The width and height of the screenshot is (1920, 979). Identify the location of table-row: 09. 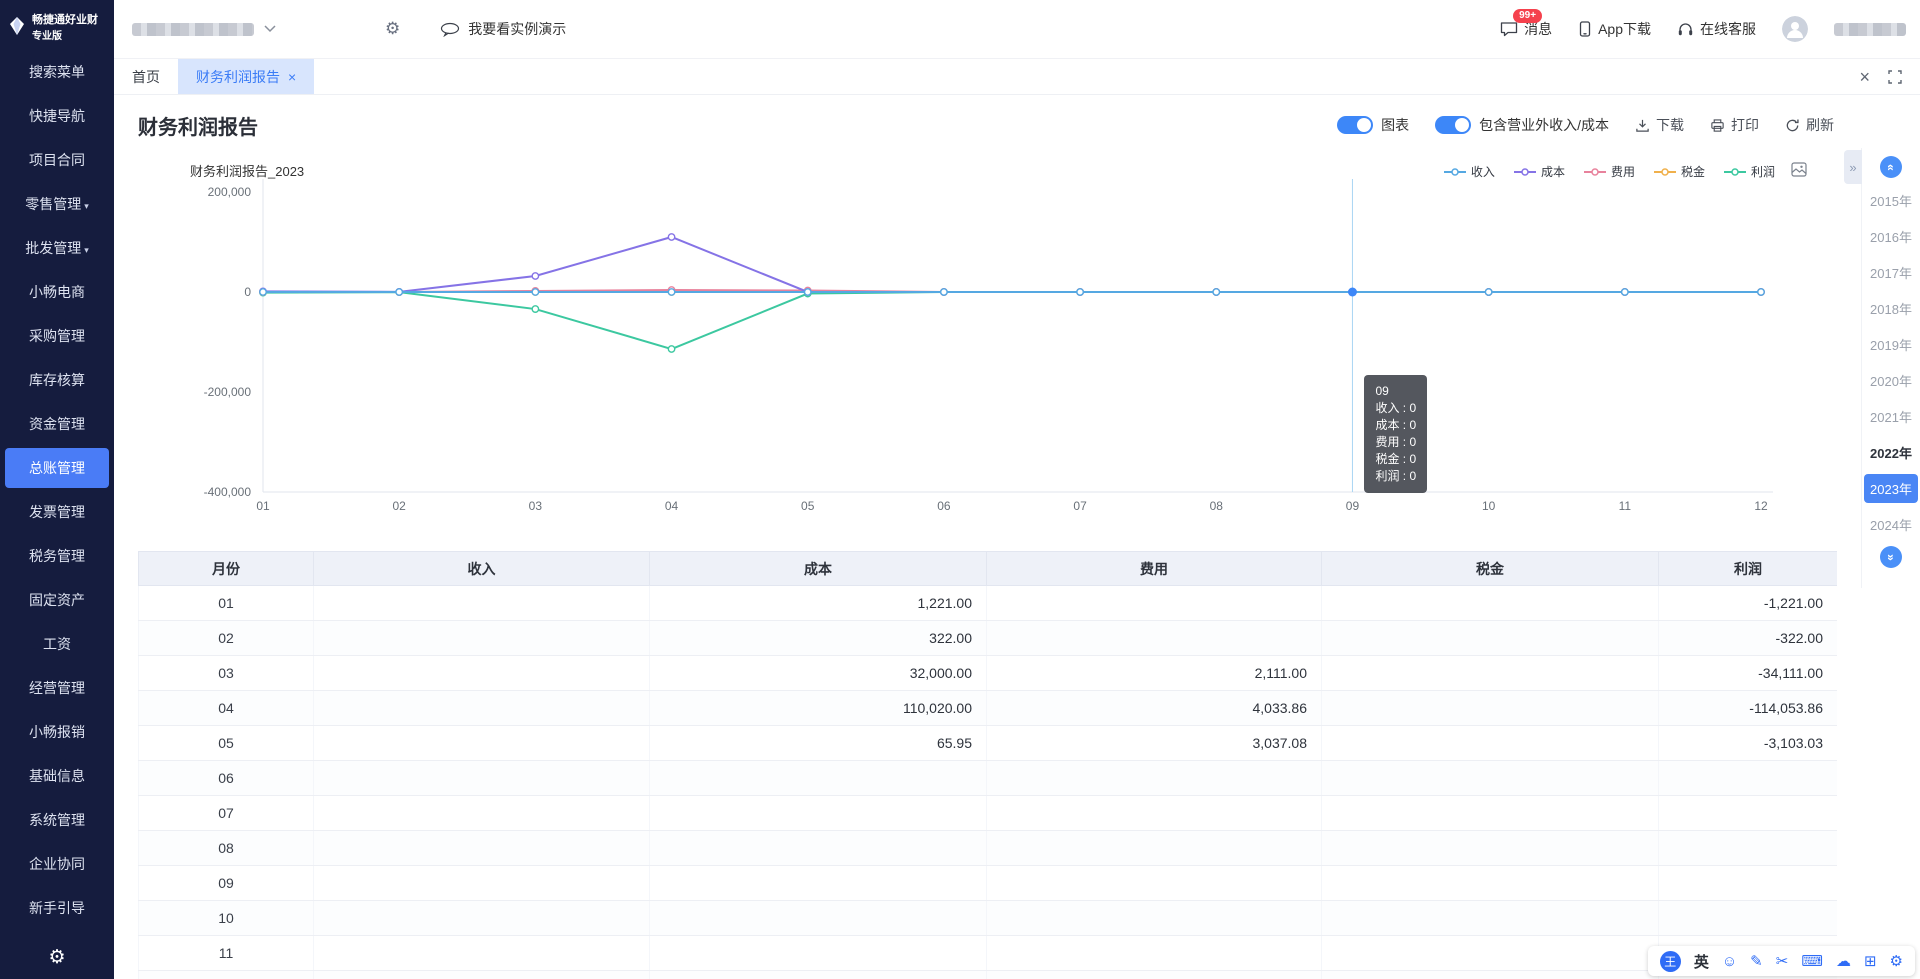
(987, 883).